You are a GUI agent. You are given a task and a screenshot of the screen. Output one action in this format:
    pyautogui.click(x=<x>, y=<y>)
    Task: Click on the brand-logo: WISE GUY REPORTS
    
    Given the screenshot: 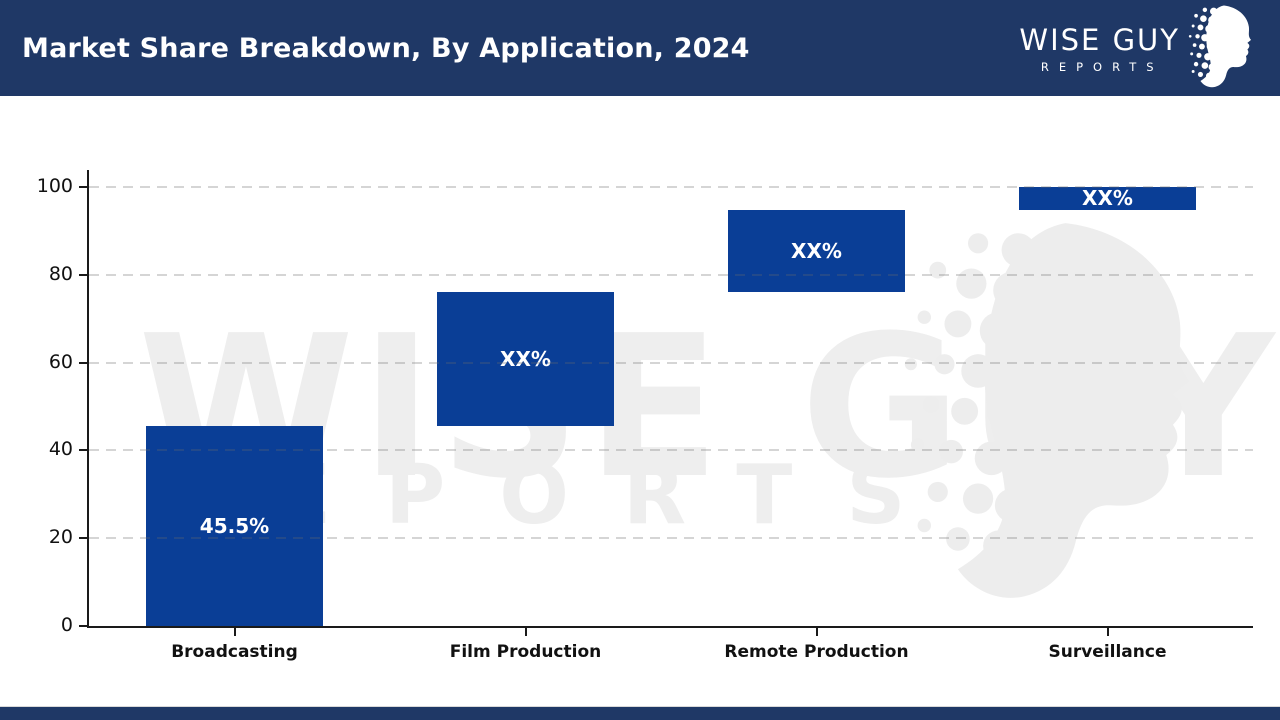 What is the action you would take?
    pyautogui.click(x=1138, y=48)
    